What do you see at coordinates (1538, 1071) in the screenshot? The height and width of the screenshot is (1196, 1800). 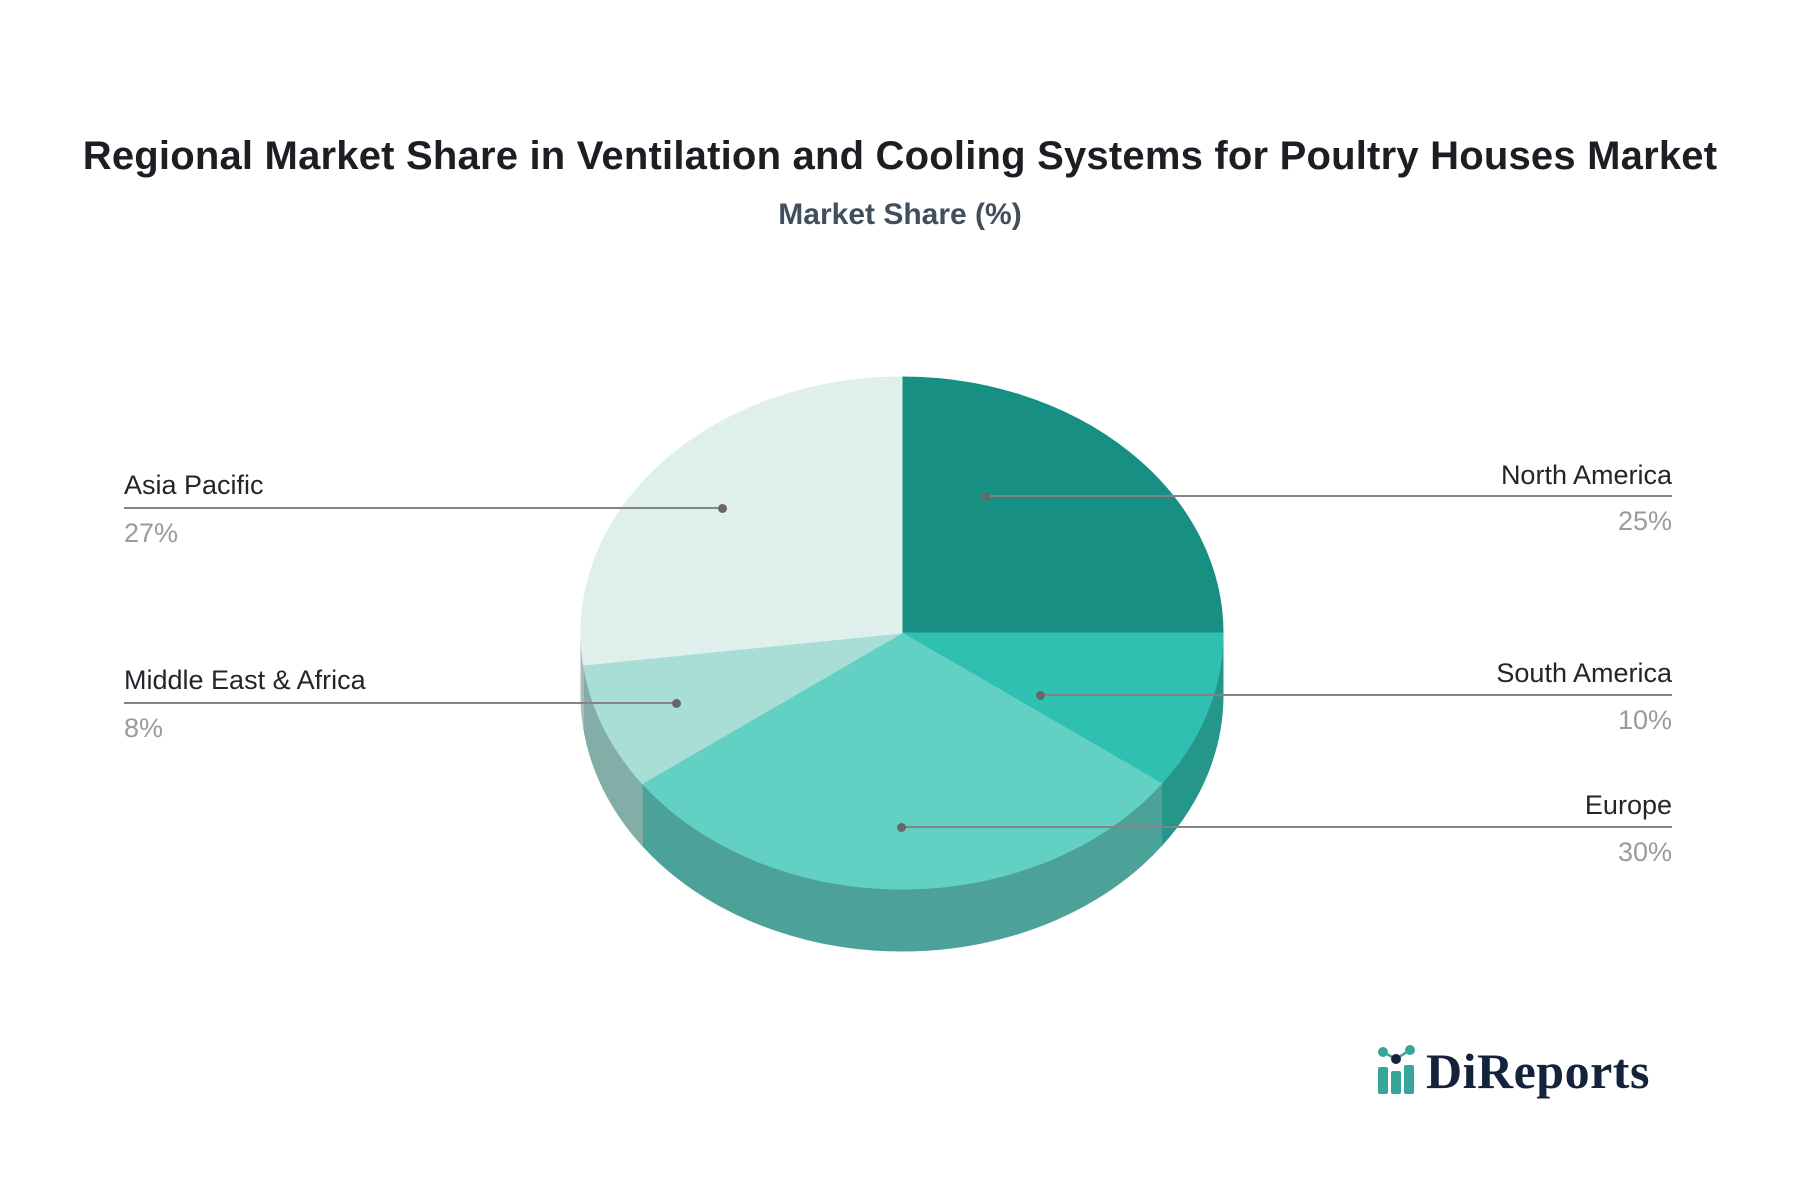 I see `direports-logo-text: DiReports` at bounding box center [1538, 1071].